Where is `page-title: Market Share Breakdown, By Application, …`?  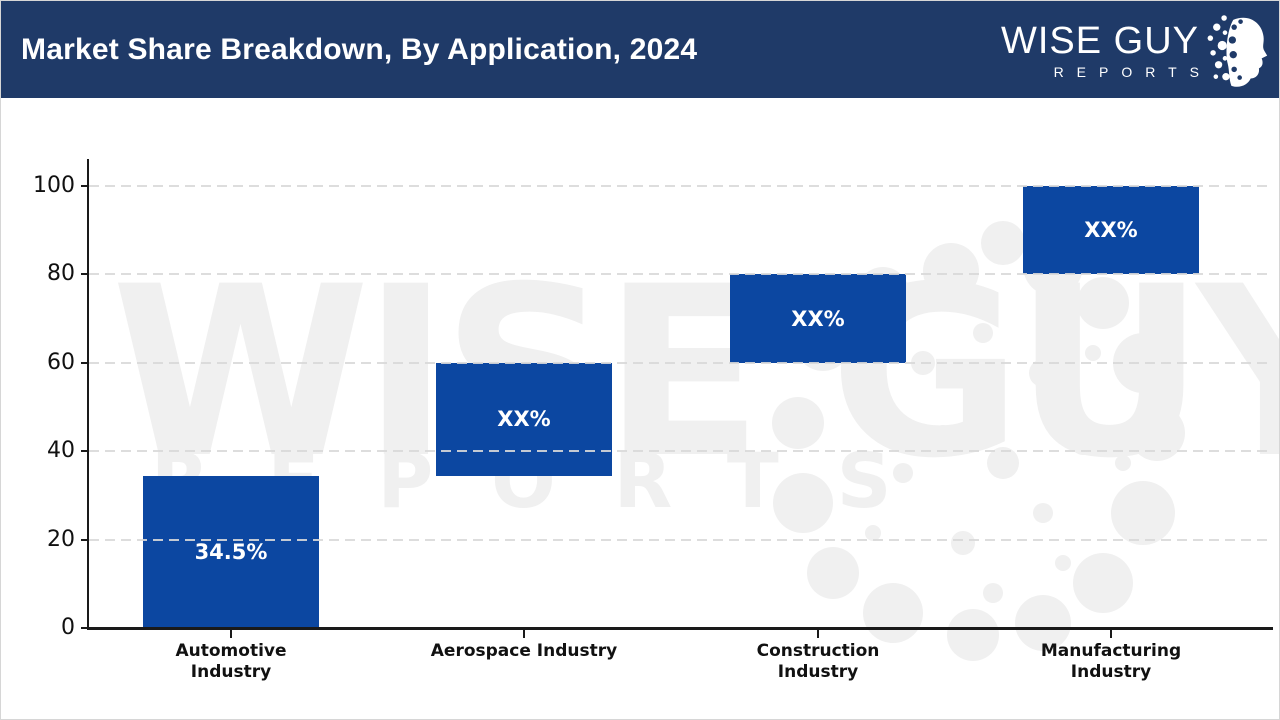
page-title: Market Share Breakdown, By Application, … is located at coordinates (359, 49).